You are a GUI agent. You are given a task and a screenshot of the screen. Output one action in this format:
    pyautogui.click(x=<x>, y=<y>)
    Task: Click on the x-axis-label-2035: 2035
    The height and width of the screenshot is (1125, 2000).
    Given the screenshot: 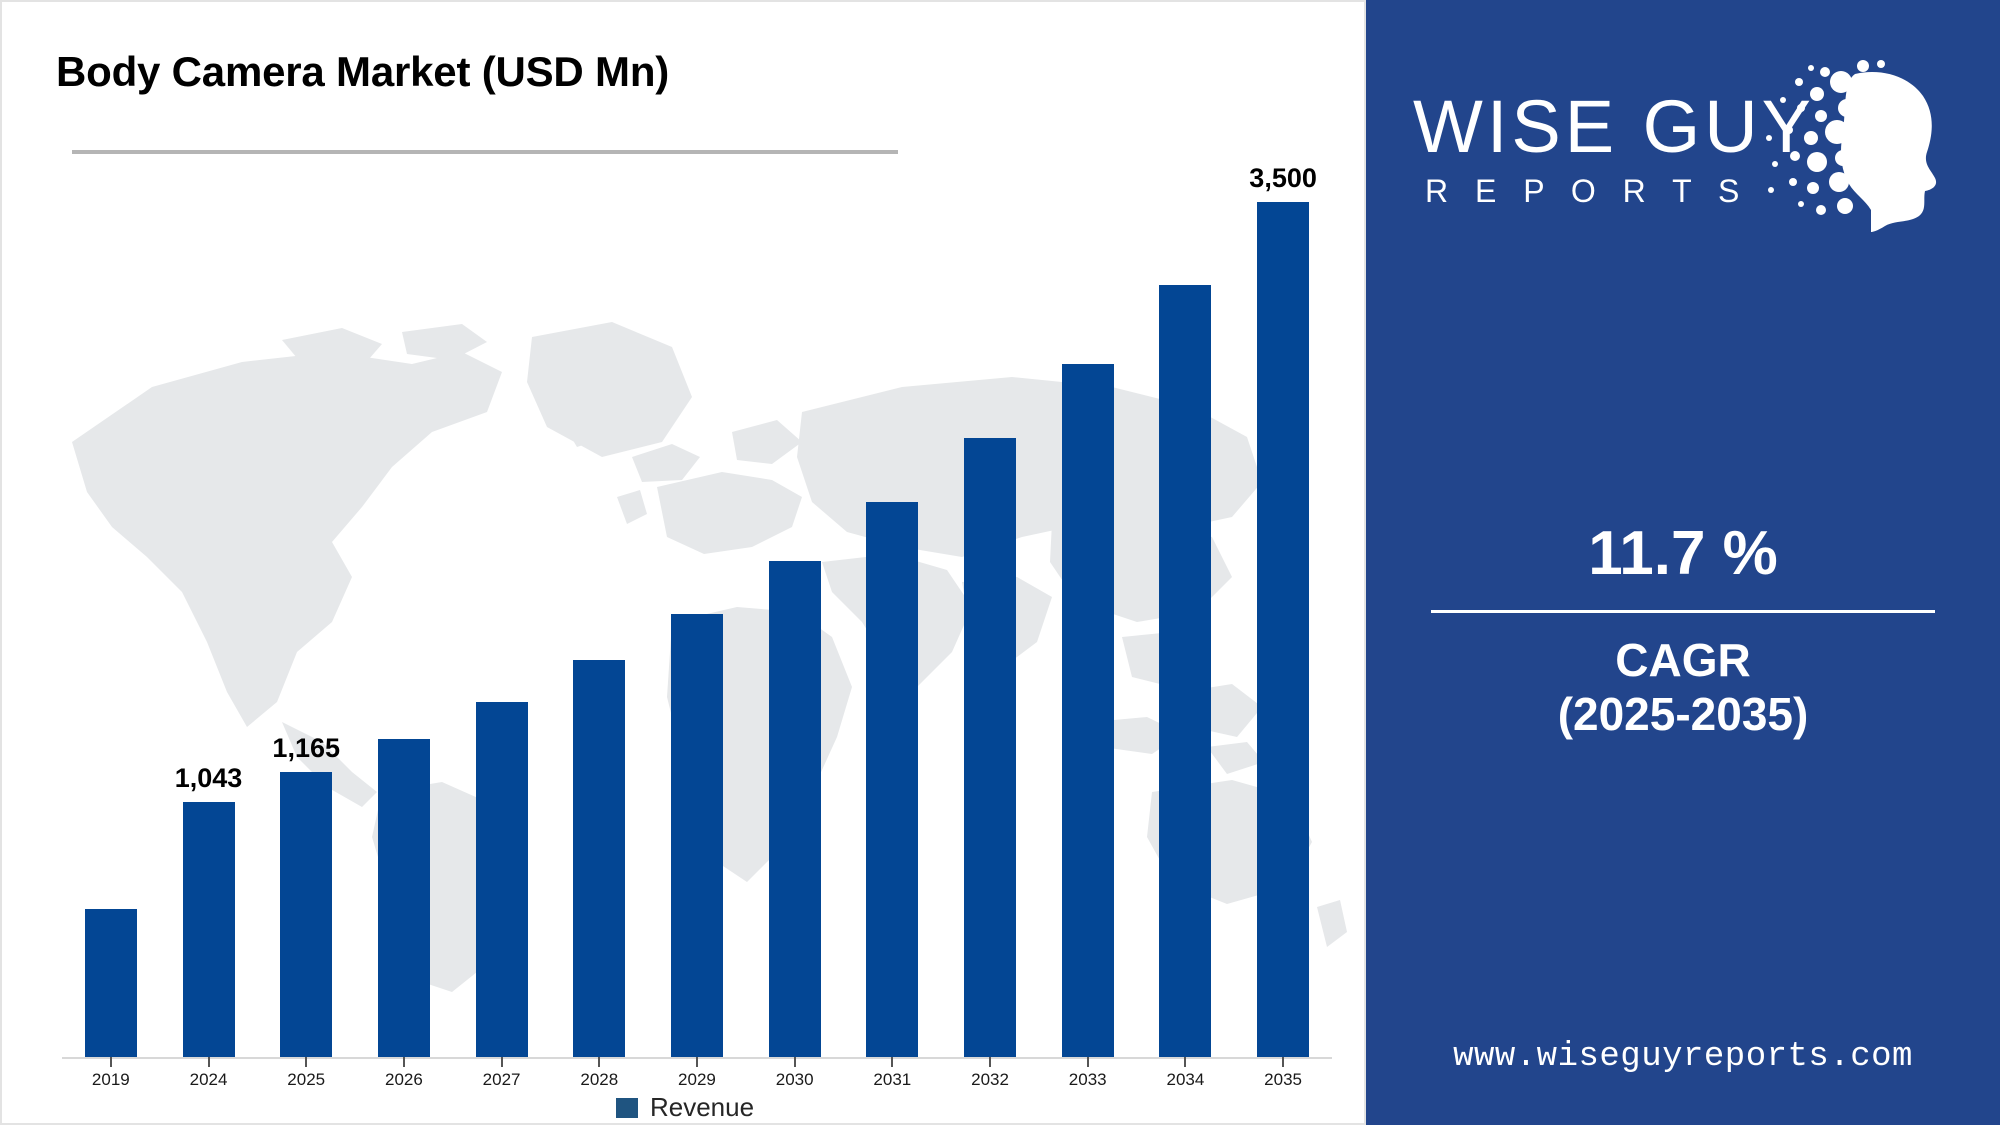 What is the action you would take?
    pyautogui.click(x=1283, y=1079)
    